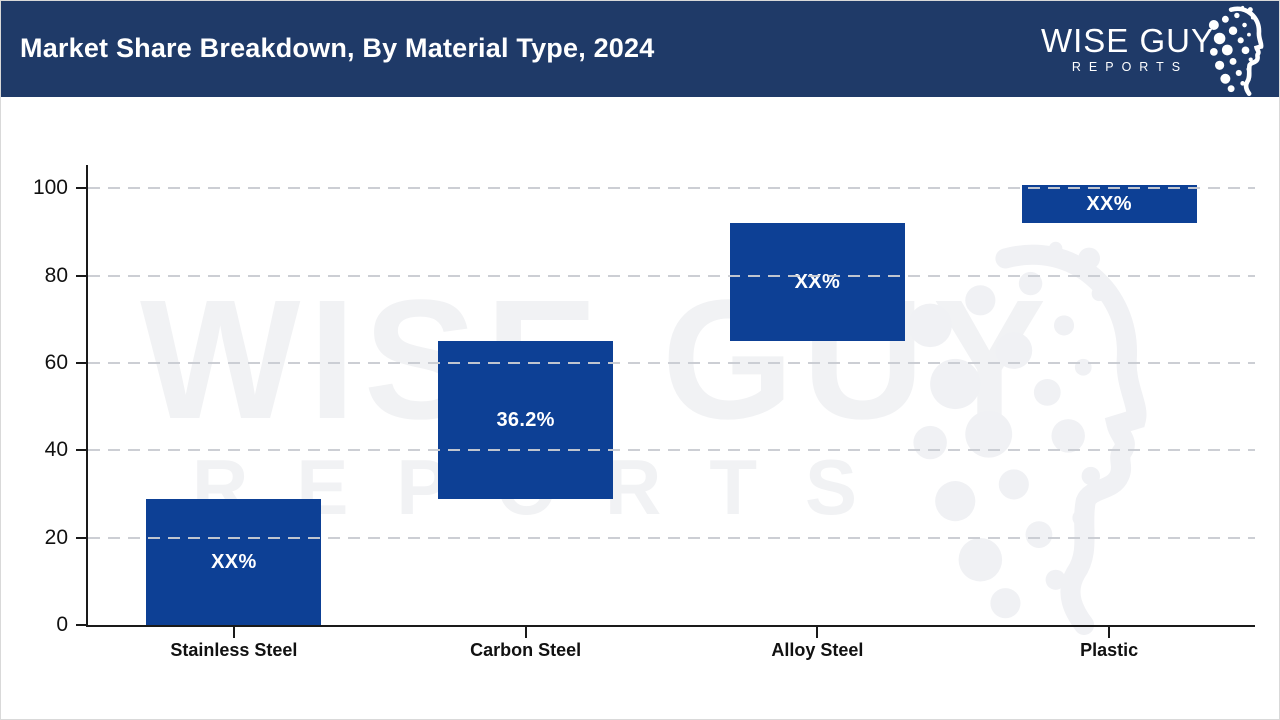 This screenshot has height=720, width=1280. Describe the element at coordinates (1127, 40) in the screenshot. I see `logo-brand-text: WISE GUY` at that location.